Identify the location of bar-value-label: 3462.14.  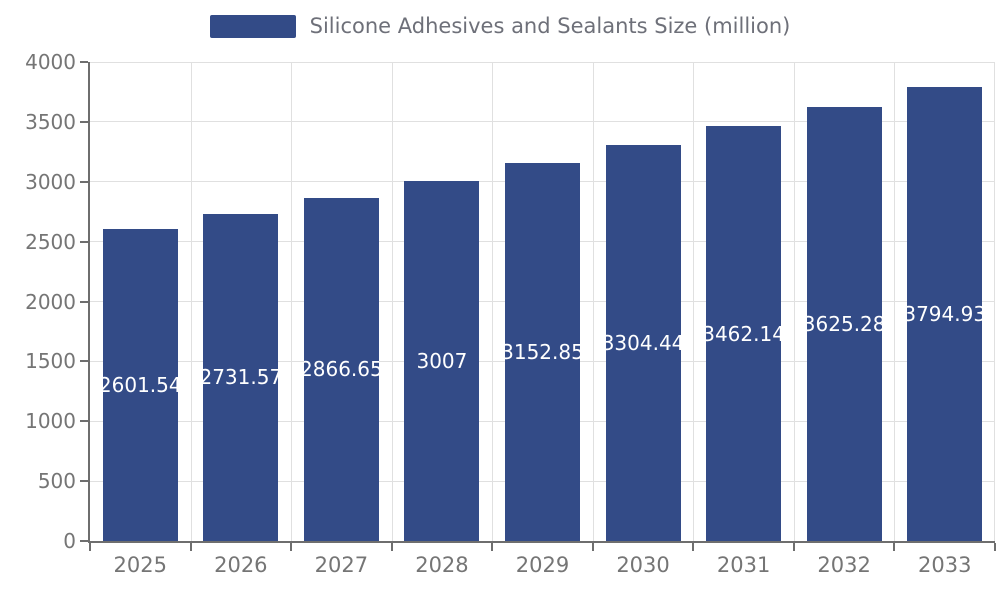
(744, 333).